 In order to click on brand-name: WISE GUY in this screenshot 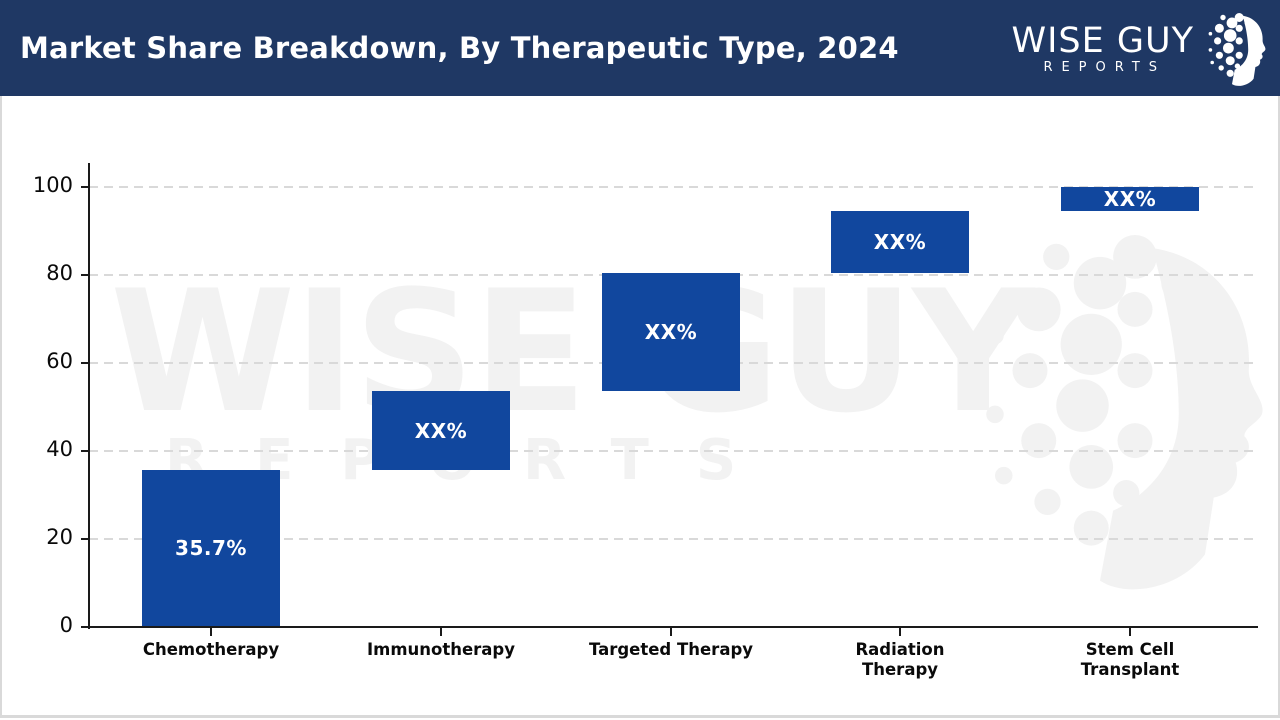, I will do `click(1102, 40)`.